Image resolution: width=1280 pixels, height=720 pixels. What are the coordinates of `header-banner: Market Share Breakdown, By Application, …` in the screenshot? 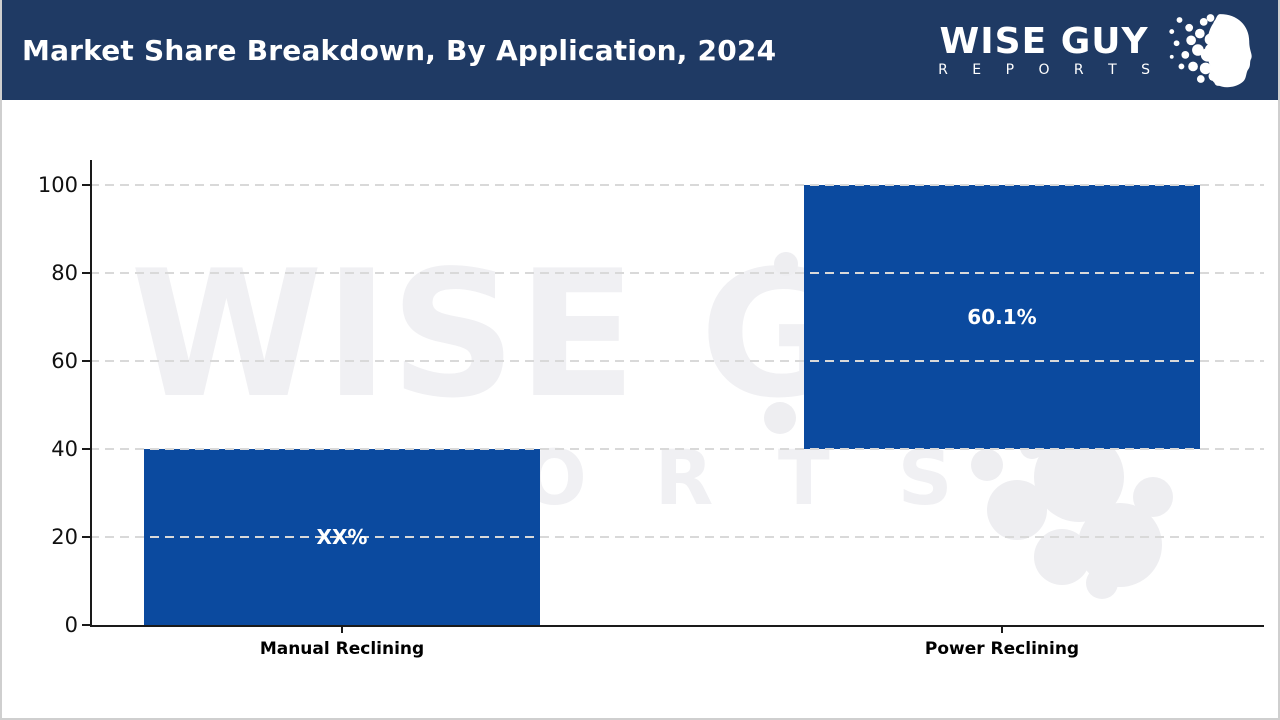 It's located at (640, 50).